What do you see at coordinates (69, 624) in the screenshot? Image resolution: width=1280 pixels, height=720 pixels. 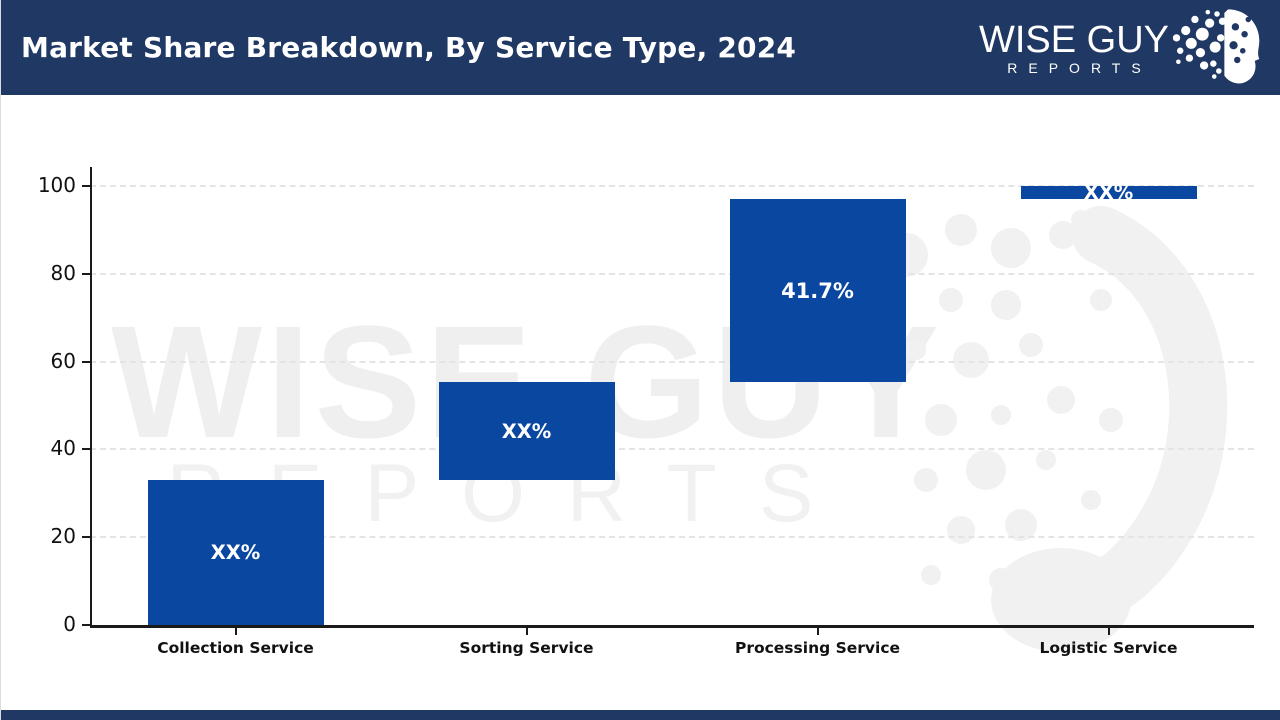 I see `y-tick-label: 0` at bounding box center [69, 624].